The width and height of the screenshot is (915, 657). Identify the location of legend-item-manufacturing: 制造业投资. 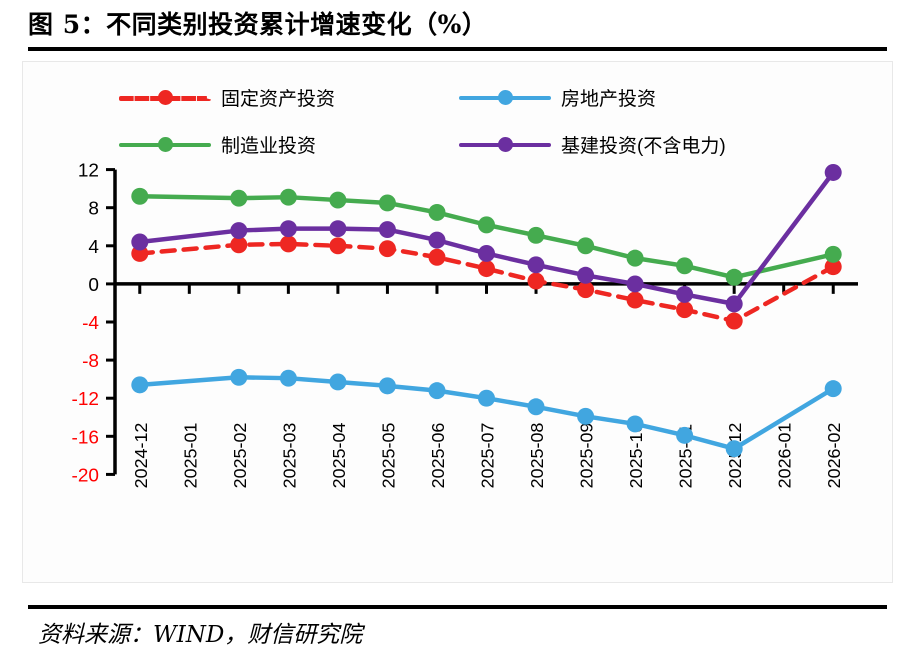
(289, 144).